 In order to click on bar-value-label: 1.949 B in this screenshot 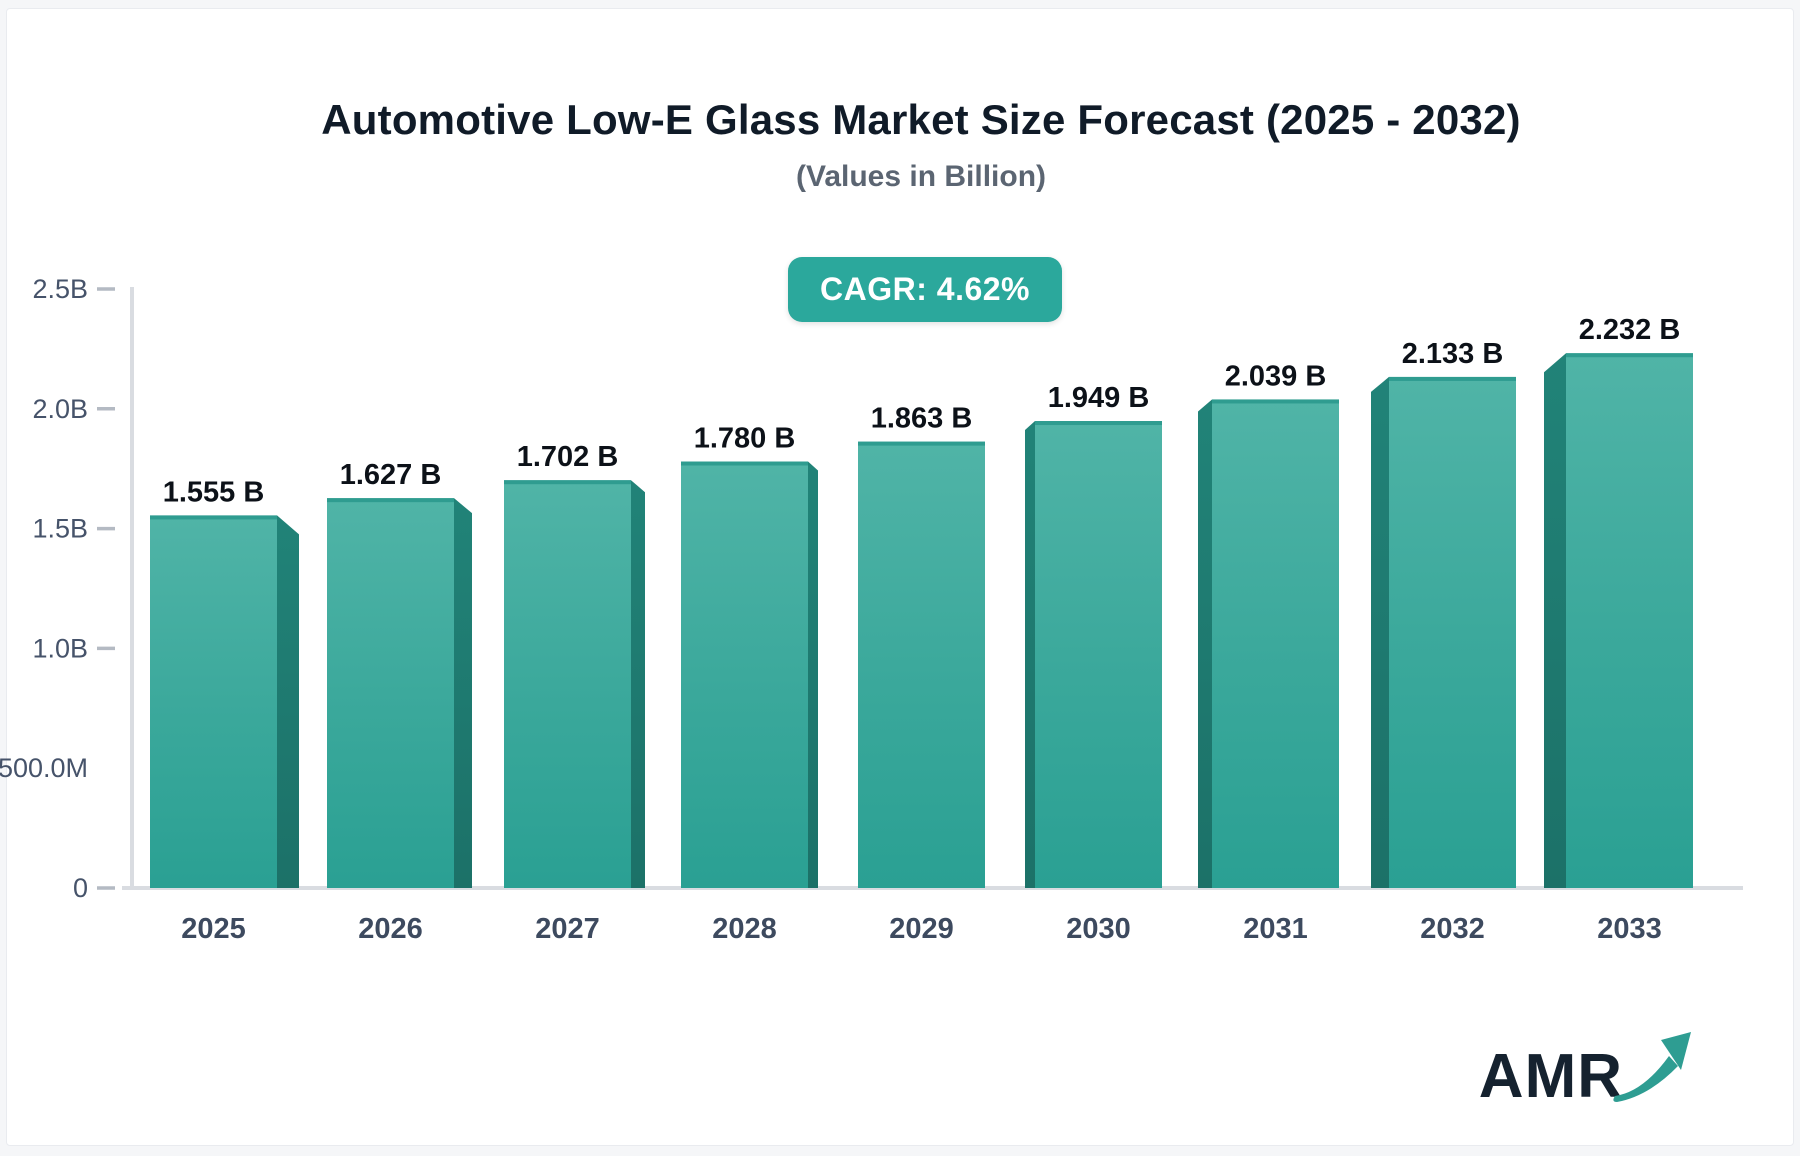, I will do `click(1099, 398)`.